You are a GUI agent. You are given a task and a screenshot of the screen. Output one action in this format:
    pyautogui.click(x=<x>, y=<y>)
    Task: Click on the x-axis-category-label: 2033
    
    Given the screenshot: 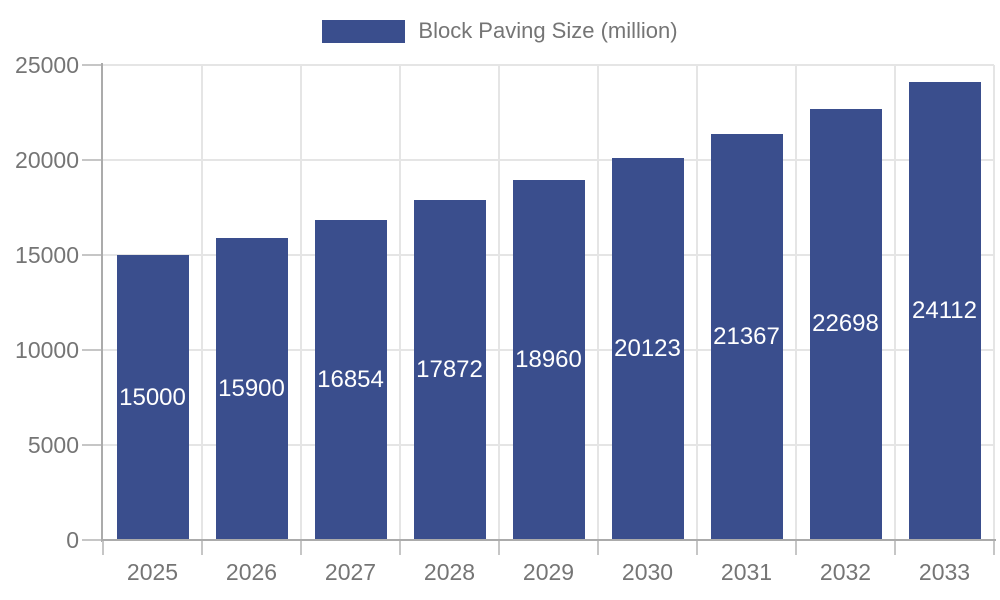 What is the action you would take?
    pyautogui.click(x=944, y=572)
    